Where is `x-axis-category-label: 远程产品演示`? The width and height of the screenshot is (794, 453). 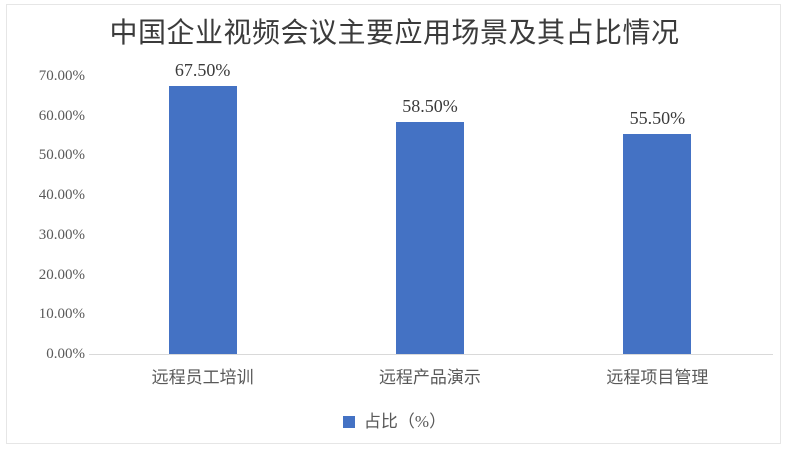 x-axis-category-label: 远程产品演示 is located at coordinates (429, 377).